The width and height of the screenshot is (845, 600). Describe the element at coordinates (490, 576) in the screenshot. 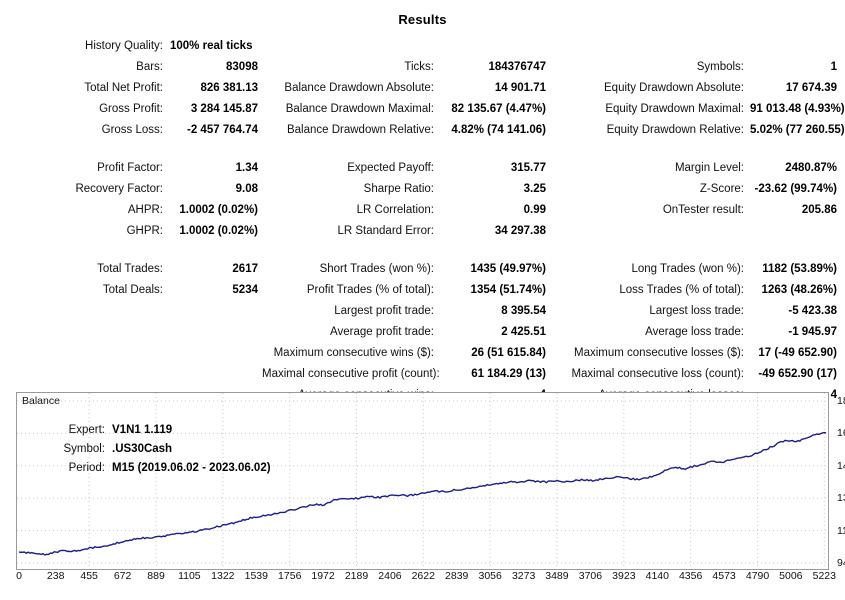

I see `x-axis-tick-label: 3056` at that location.